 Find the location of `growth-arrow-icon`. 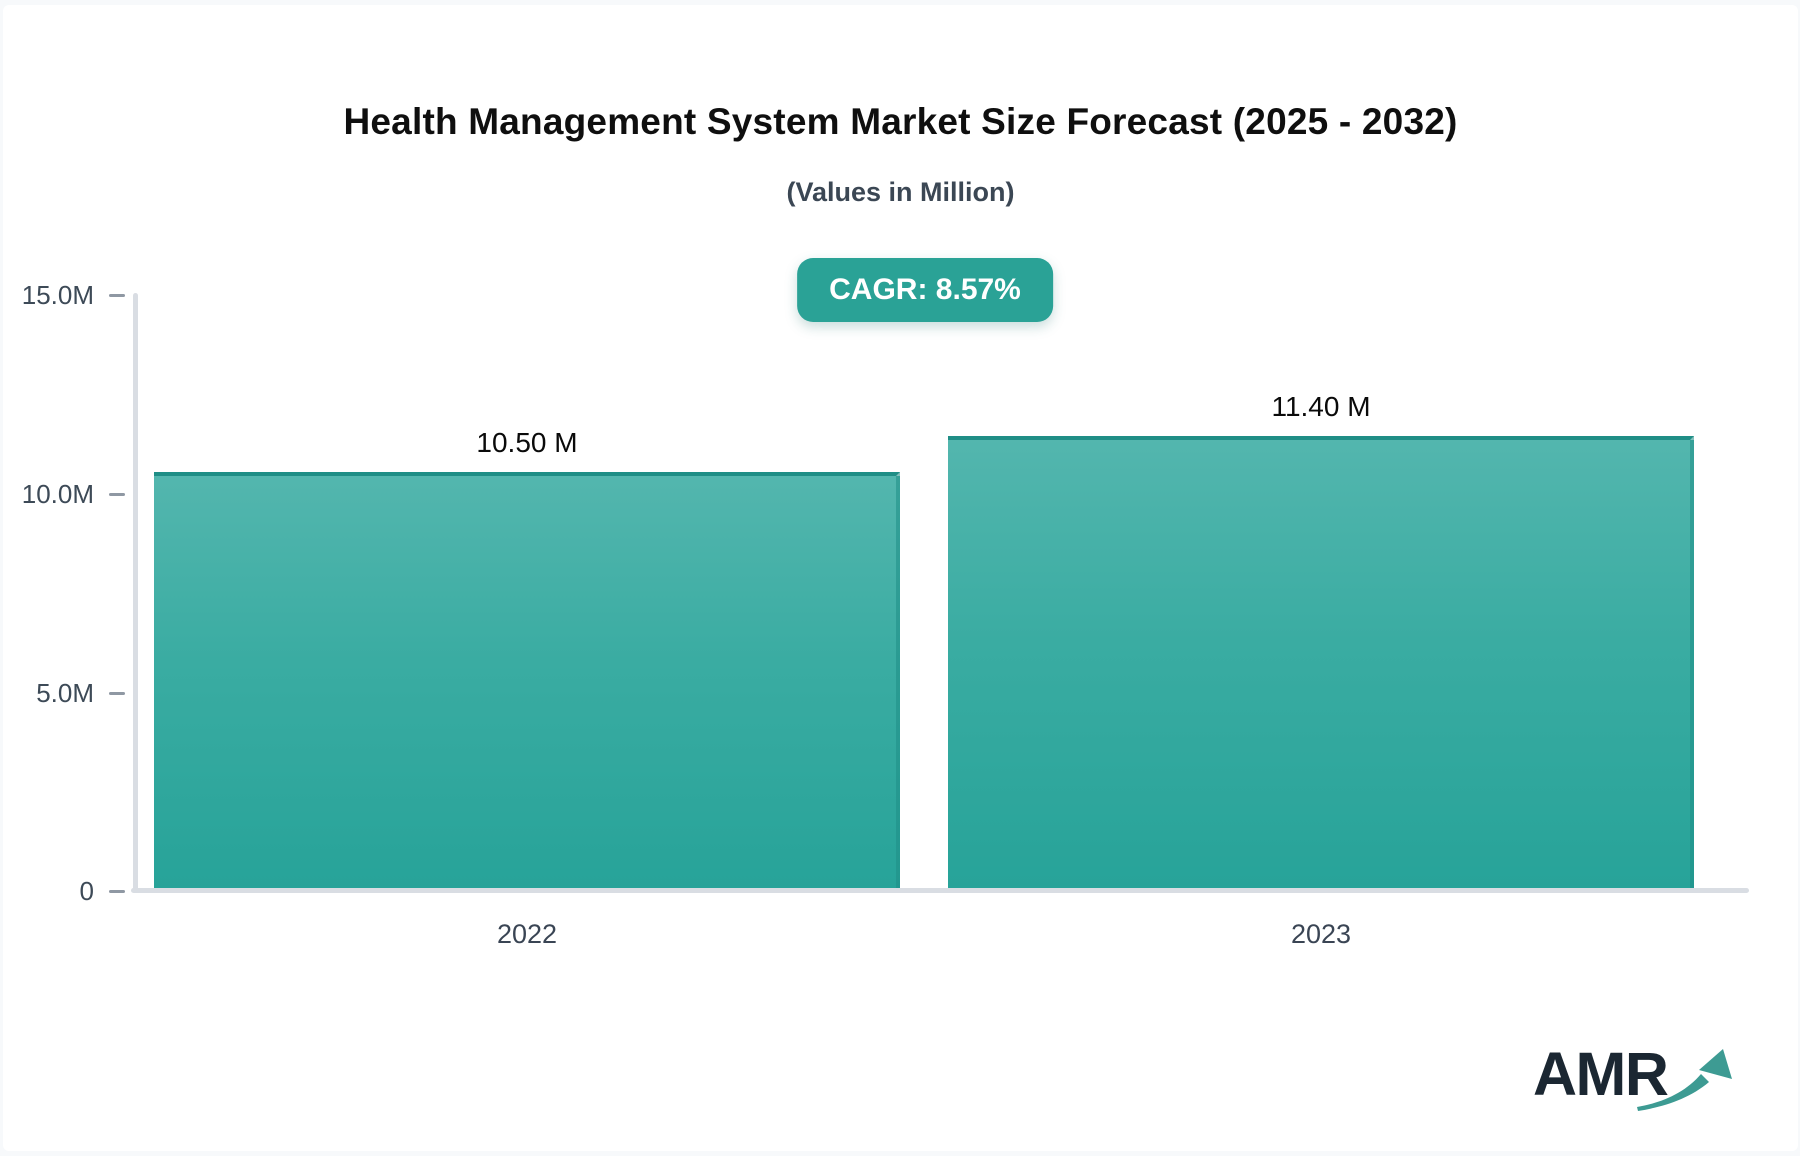

growth-arrow-icon is located at coordinates (1684, 1080).